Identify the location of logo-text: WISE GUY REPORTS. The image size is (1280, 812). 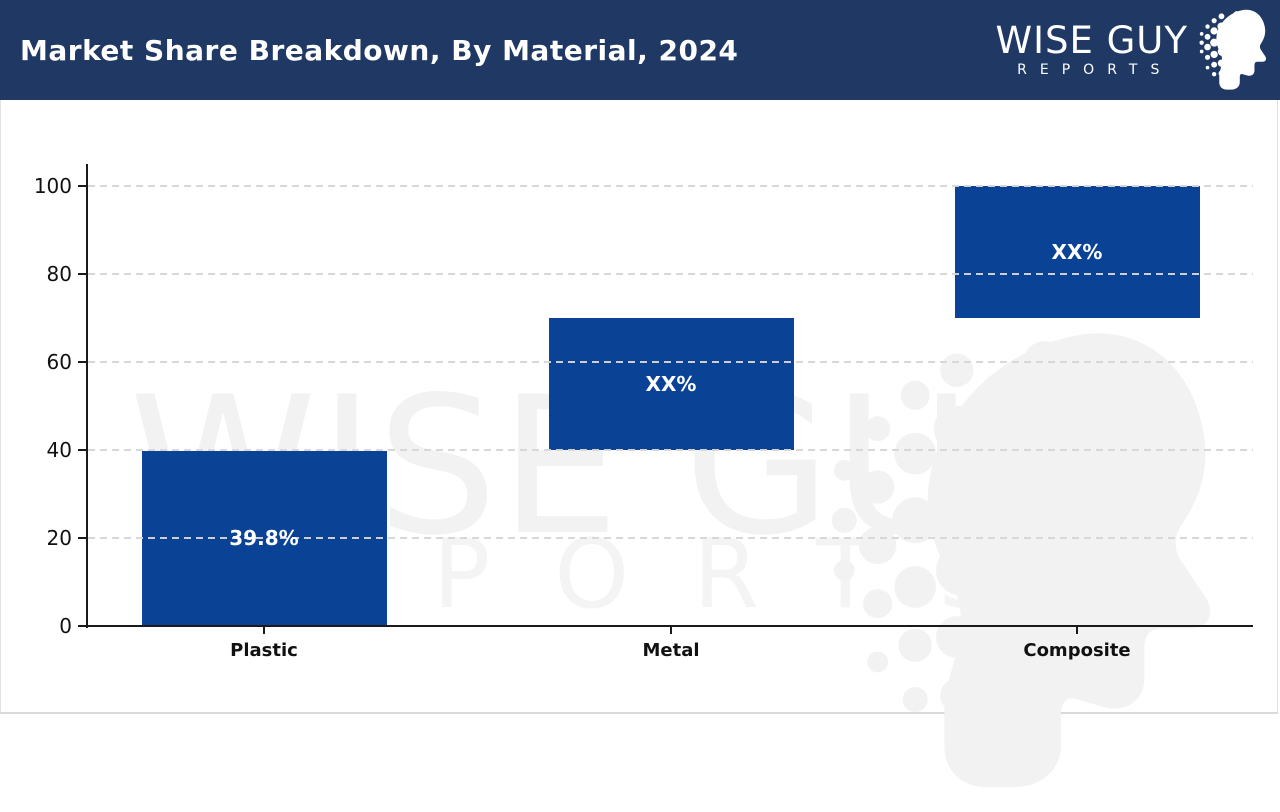
(1091, 48).